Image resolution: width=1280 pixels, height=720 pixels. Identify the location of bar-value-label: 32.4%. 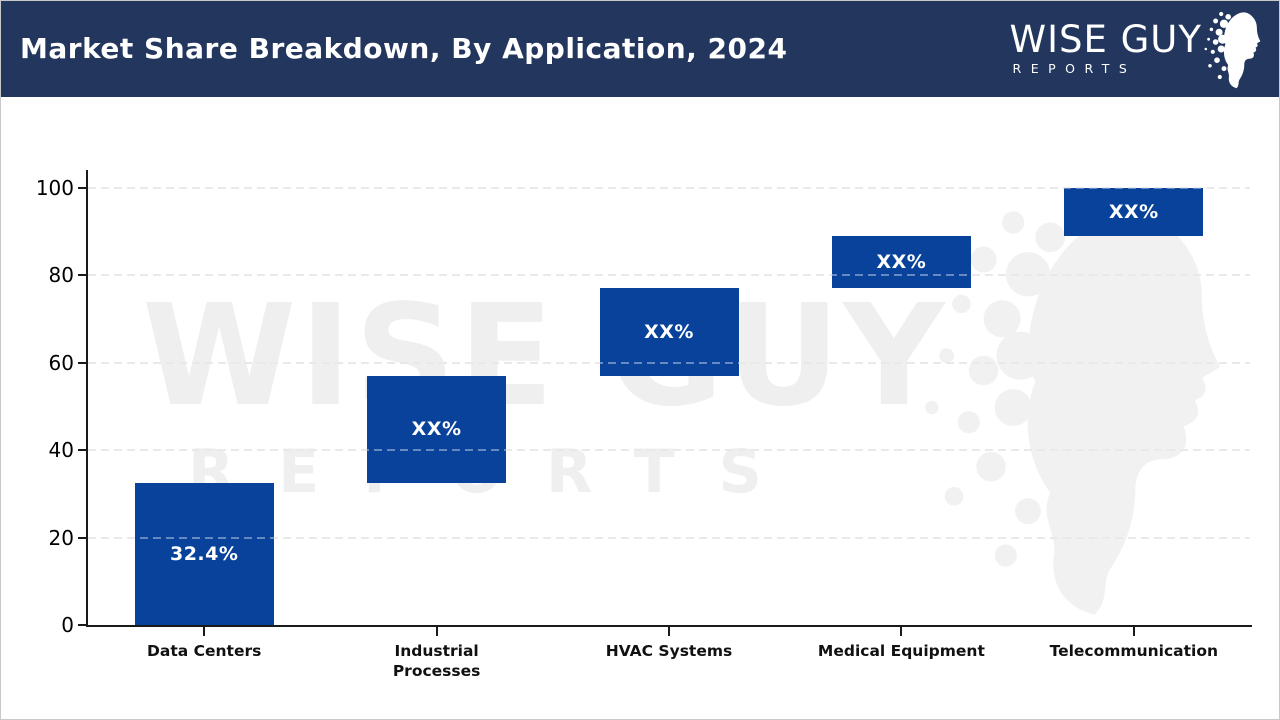
(204, 554).